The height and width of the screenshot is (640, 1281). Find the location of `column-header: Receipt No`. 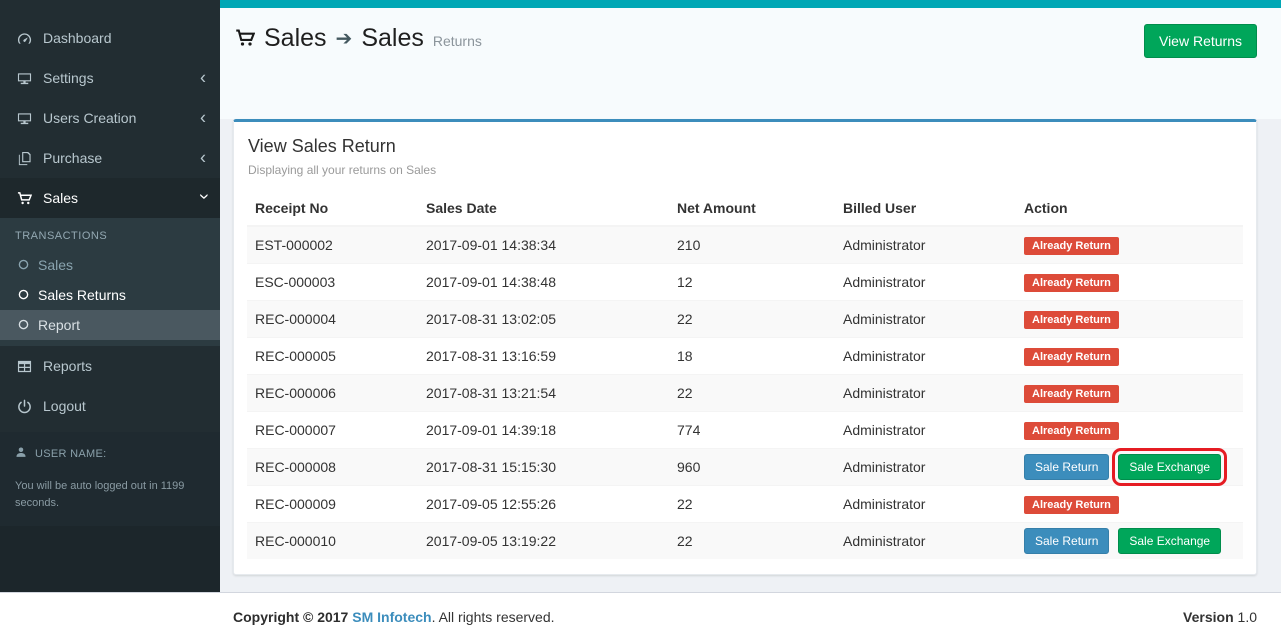

column-header: Receipt No is located at coordinates (332, 209).